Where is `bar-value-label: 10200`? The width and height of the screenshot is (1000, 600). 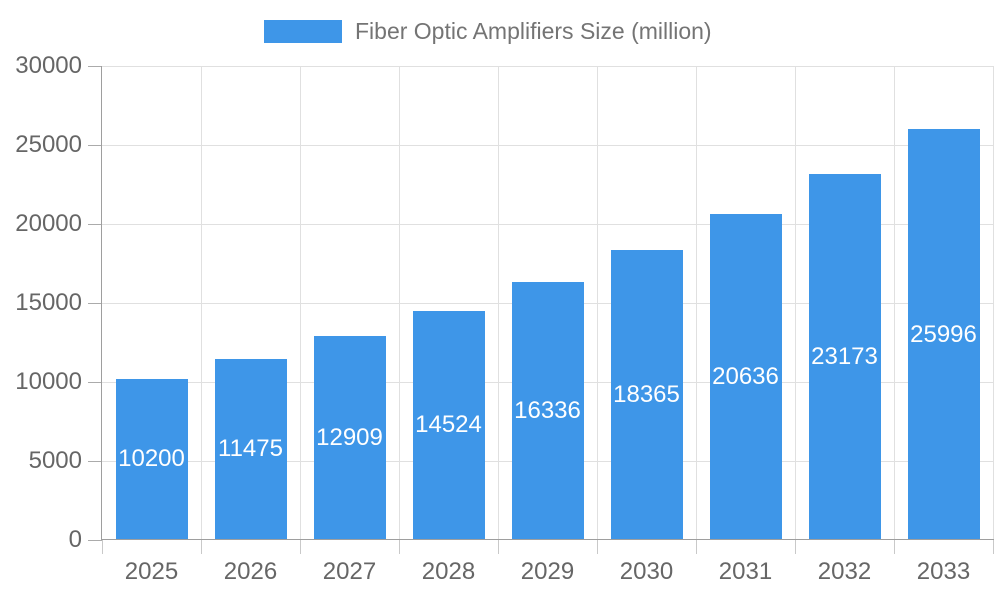 bar-value-label: 10200 is located at coordinates (151, 459).